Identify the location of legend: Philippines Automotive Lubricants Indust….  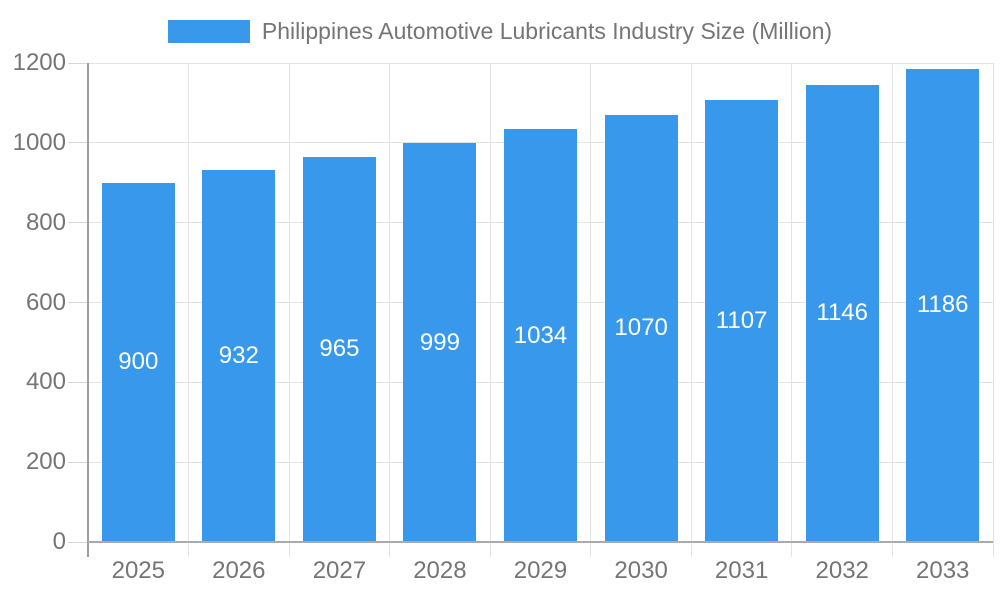
(500, 31).